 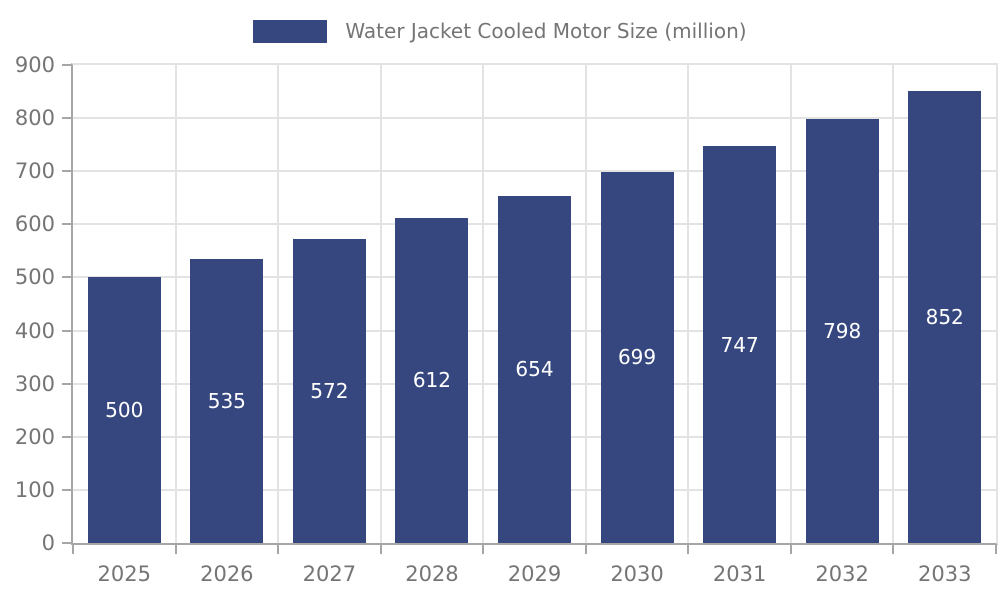 I want to click on bar-value-label: 500, so click(x=124, y=410).